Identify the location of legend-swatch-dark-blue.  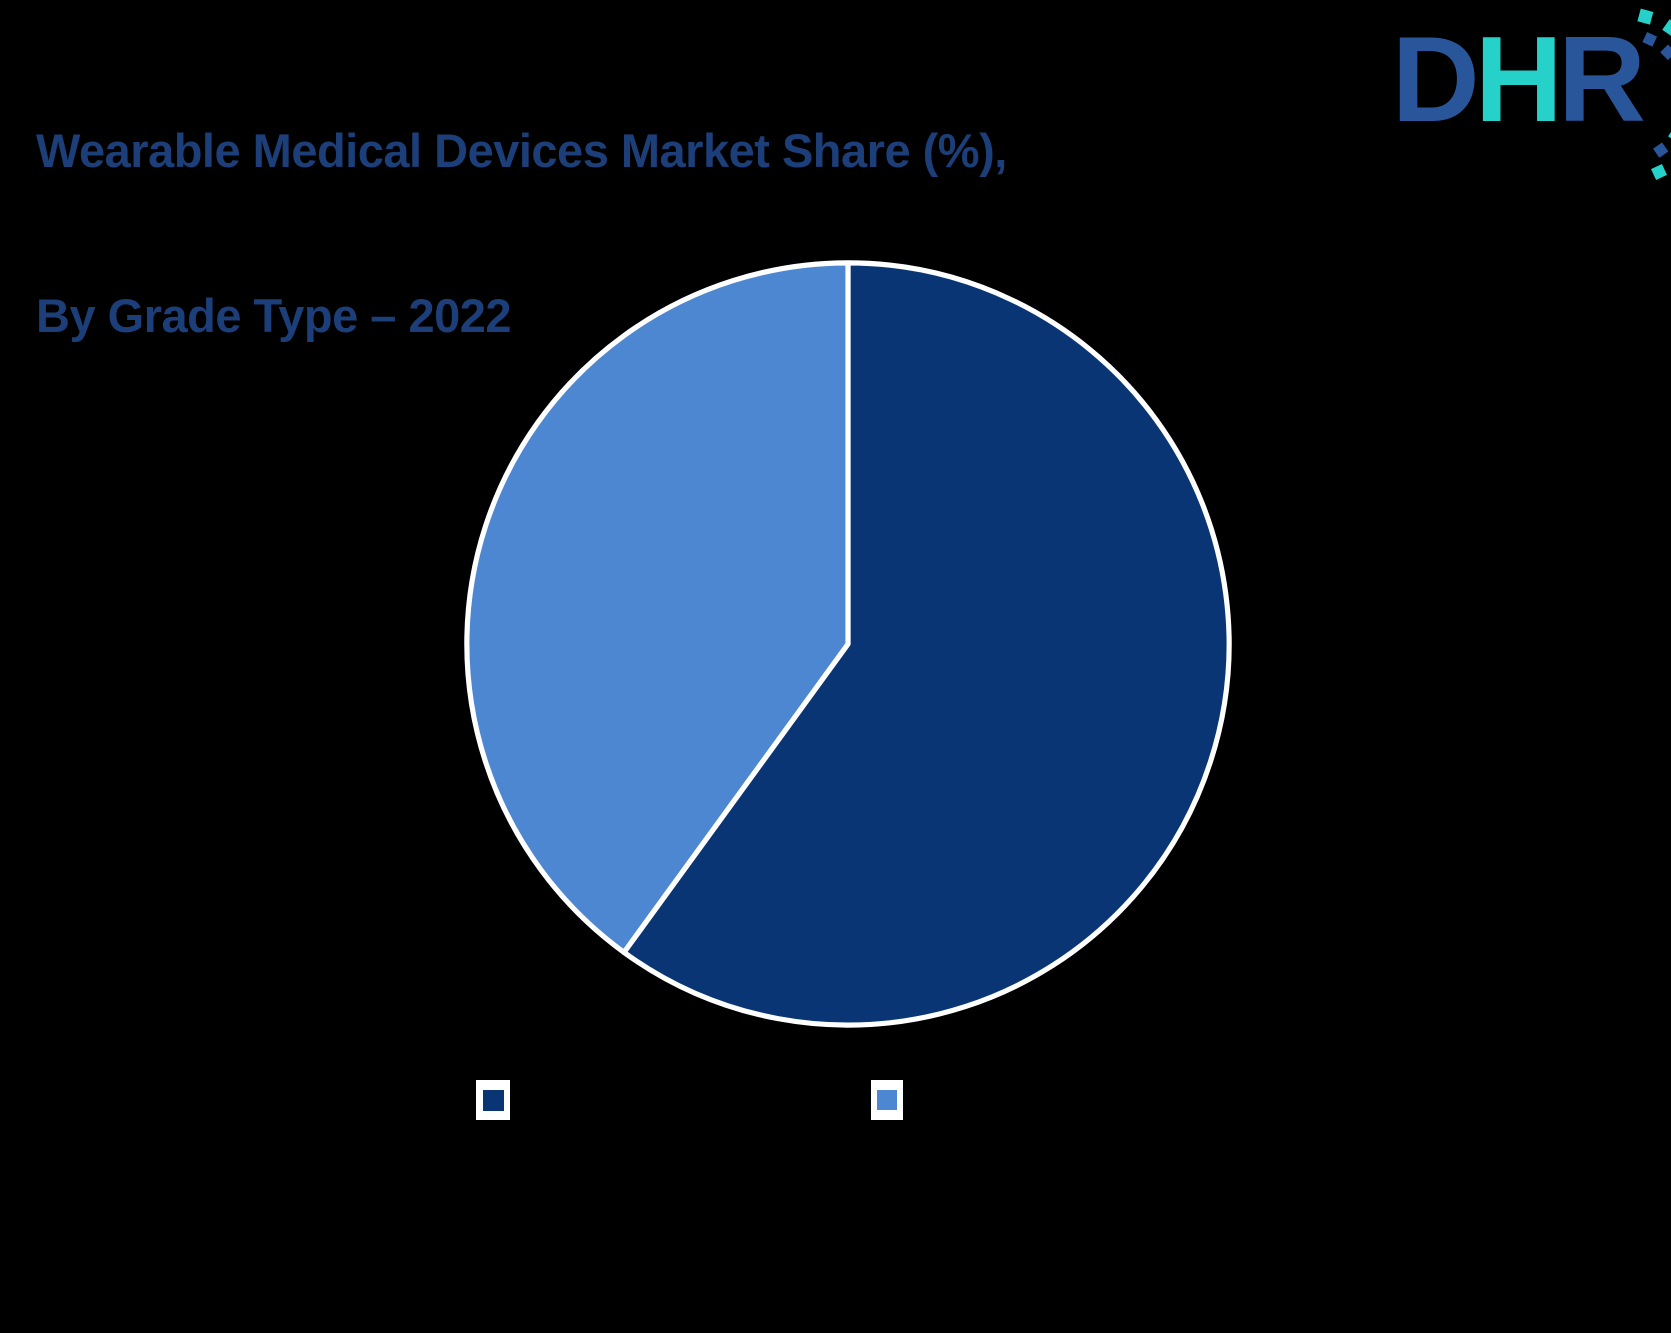
(493, 1100).